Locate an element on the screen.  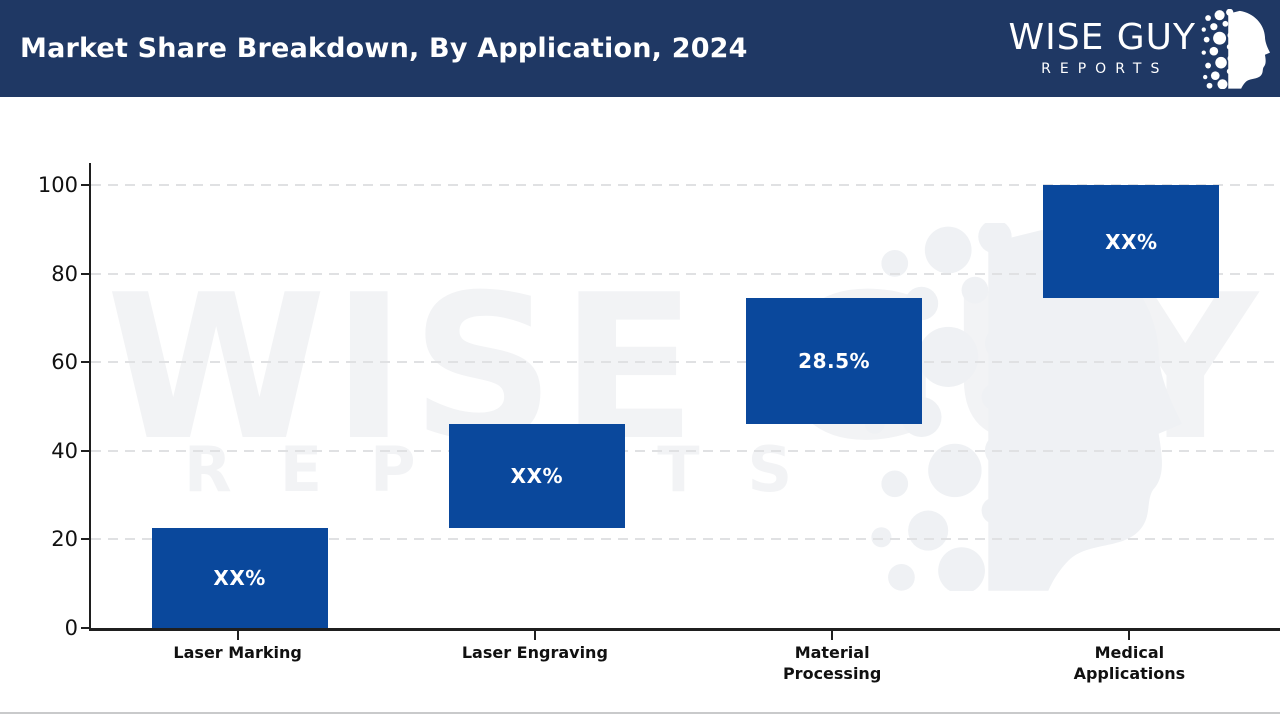
bar-1: XX% is located at coordinates (239, 578).